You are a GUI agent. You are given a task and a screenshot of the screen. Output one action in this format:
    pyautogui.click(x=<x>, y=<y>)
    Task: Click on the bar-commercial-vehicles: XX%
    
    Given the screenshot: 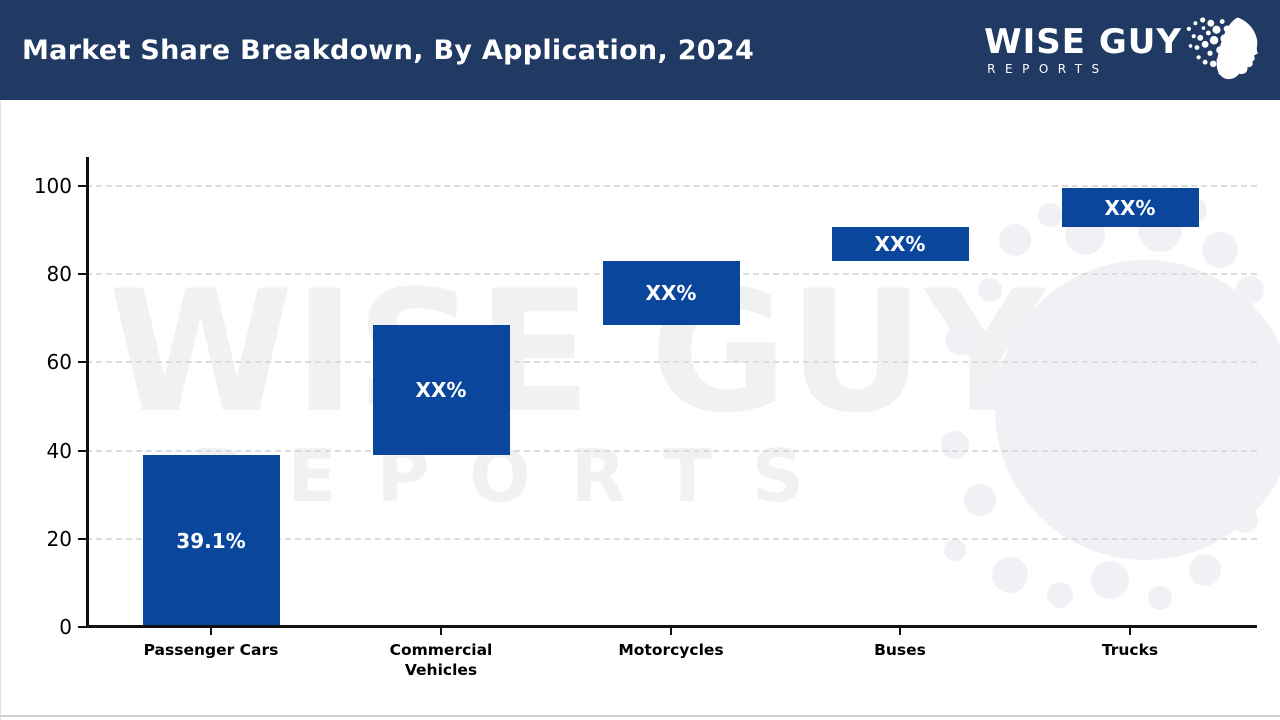 What is the action you would take?
    pyautogui.click(x=441, y=390)
    